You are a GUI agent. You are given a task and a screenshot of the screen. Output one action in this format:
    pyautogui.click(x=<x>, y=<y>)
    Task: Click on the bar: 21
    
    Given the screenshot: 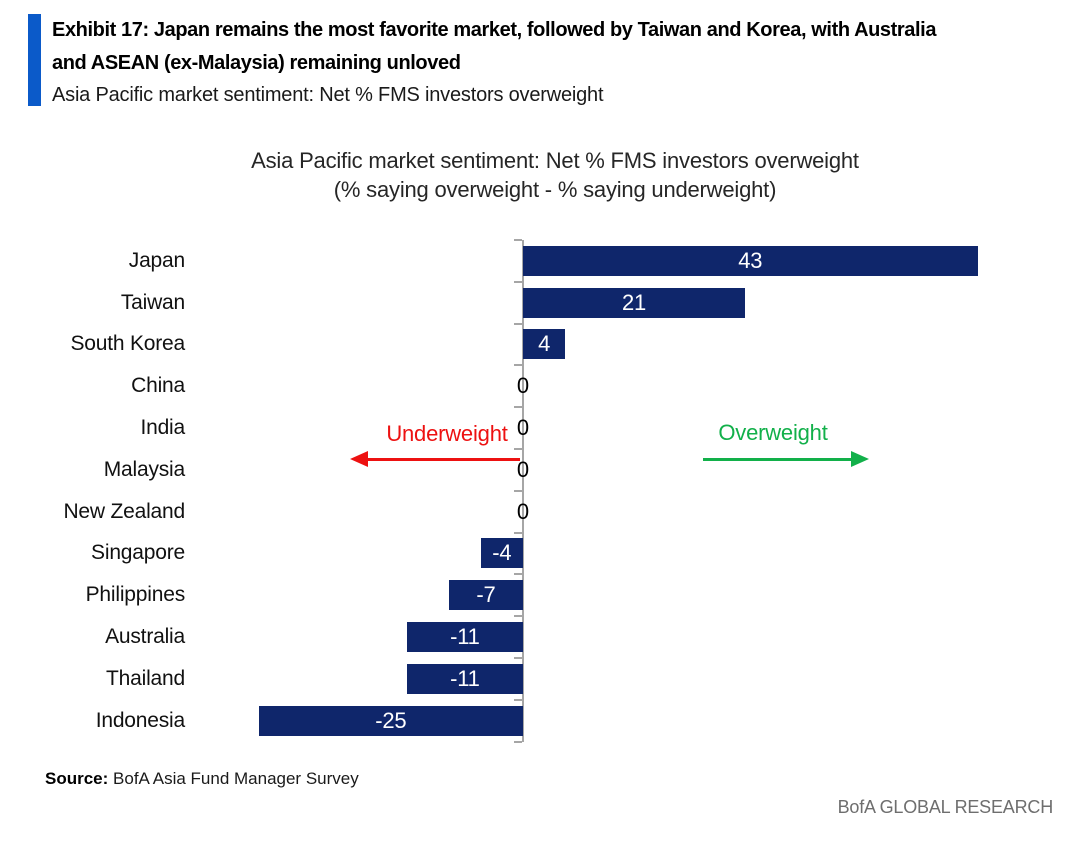 What is the action you would take?
    pyautogui.click(x=634, y=302)
    